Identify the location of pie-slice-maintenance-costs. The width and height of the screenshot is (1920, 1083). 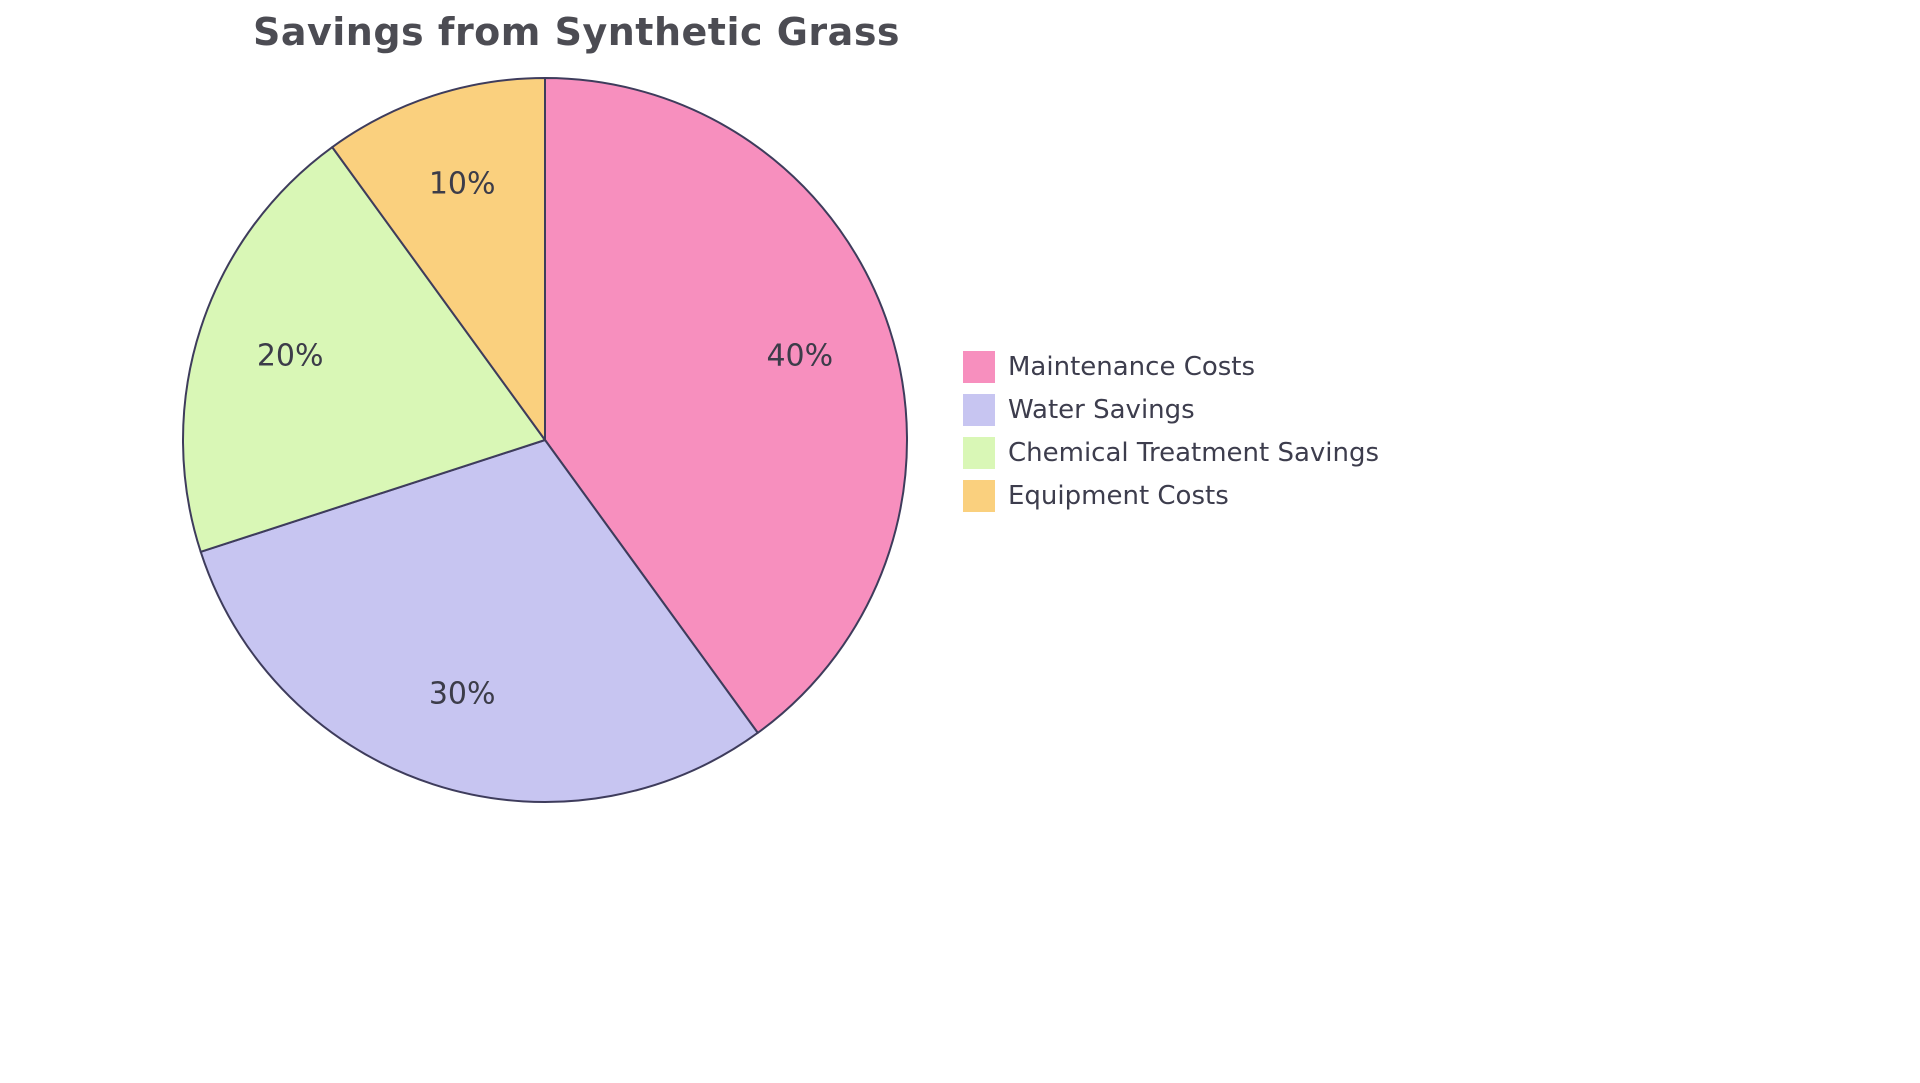
(726, 405).